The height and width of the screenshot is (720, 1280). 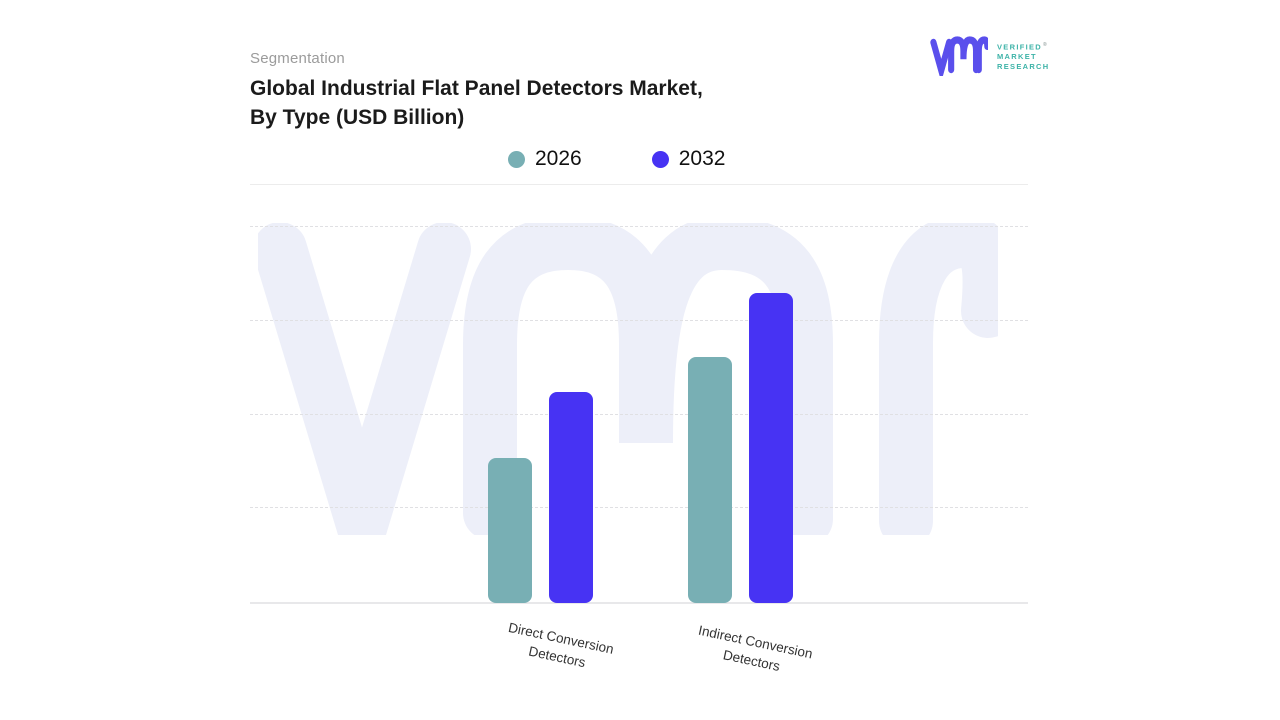 What do you see at coordinates (639, 603) in the screenshot?
I see `x-axis-line` at bounding box center [639, 603].